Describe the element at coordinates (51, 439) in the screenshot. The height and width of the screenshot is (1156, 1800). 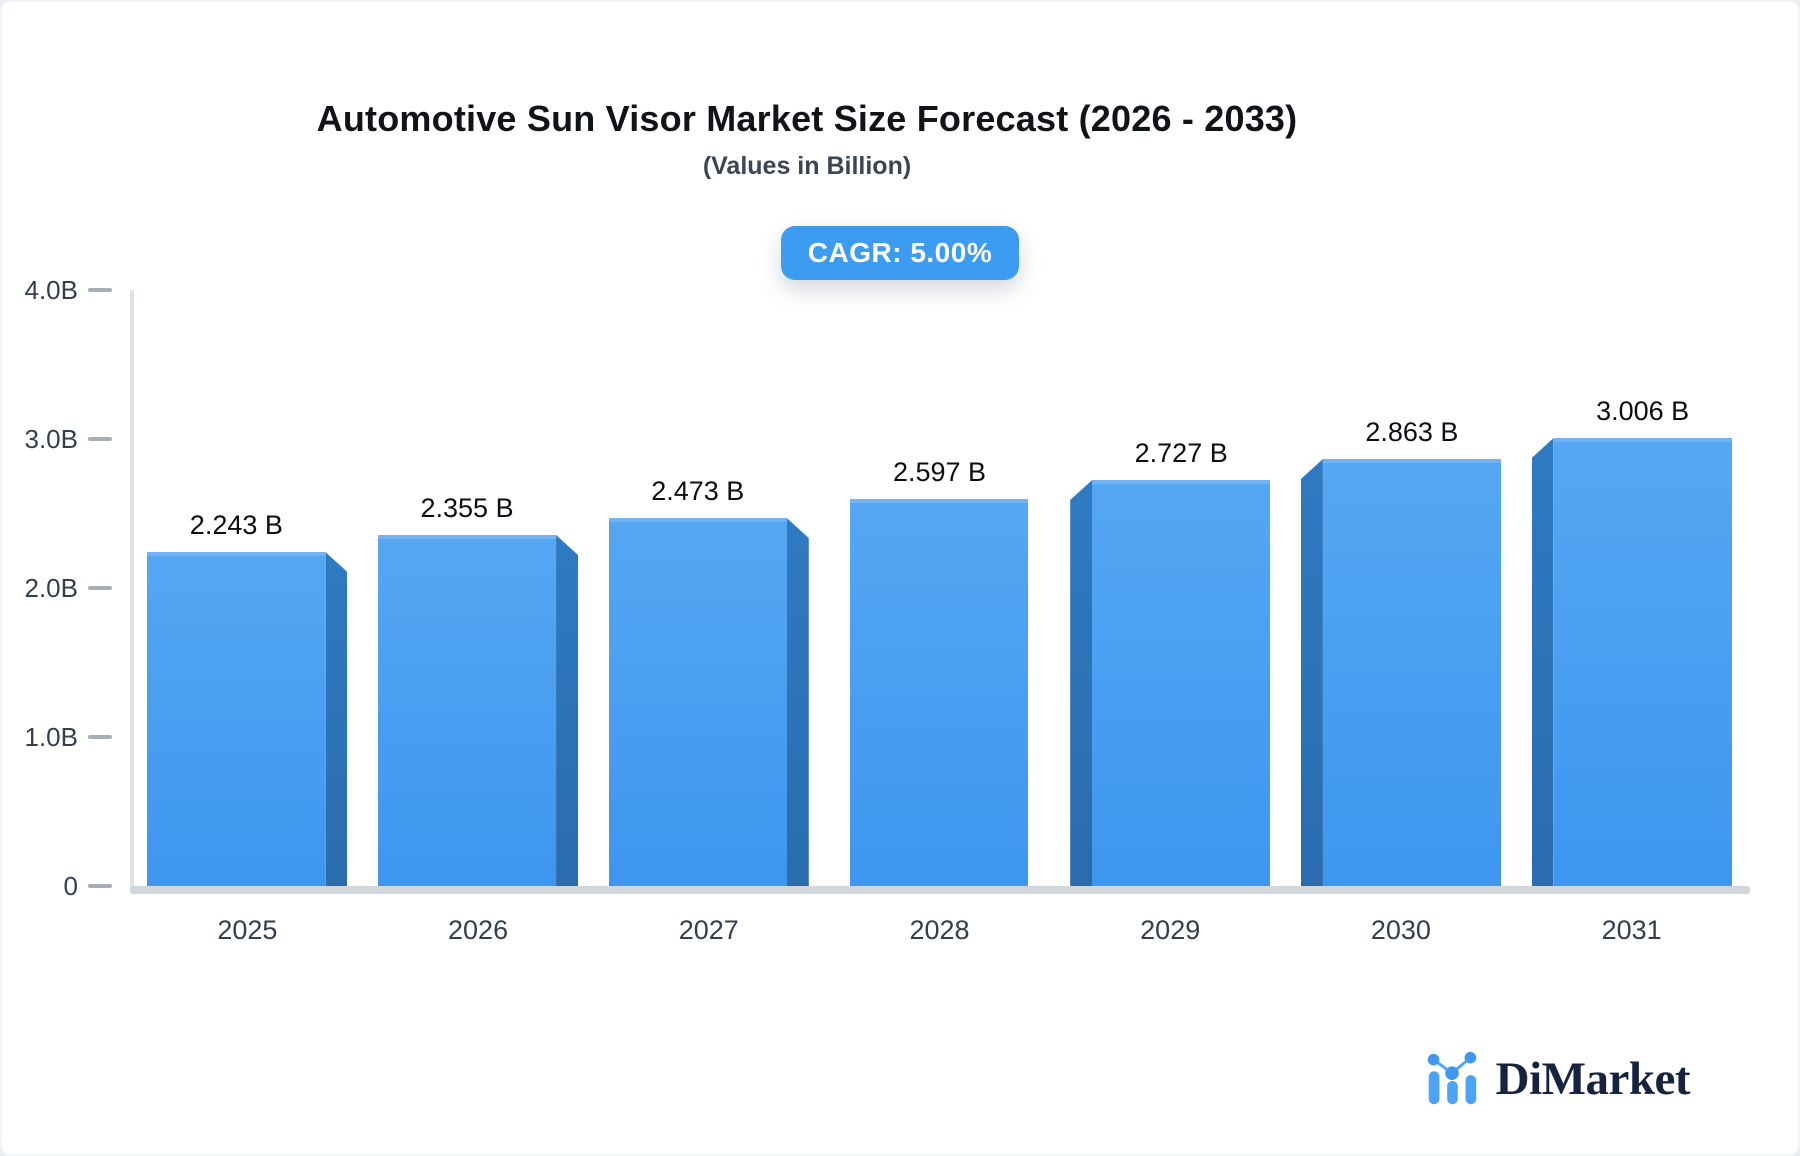
I see `y-tick-label: 3.0B` at that location.